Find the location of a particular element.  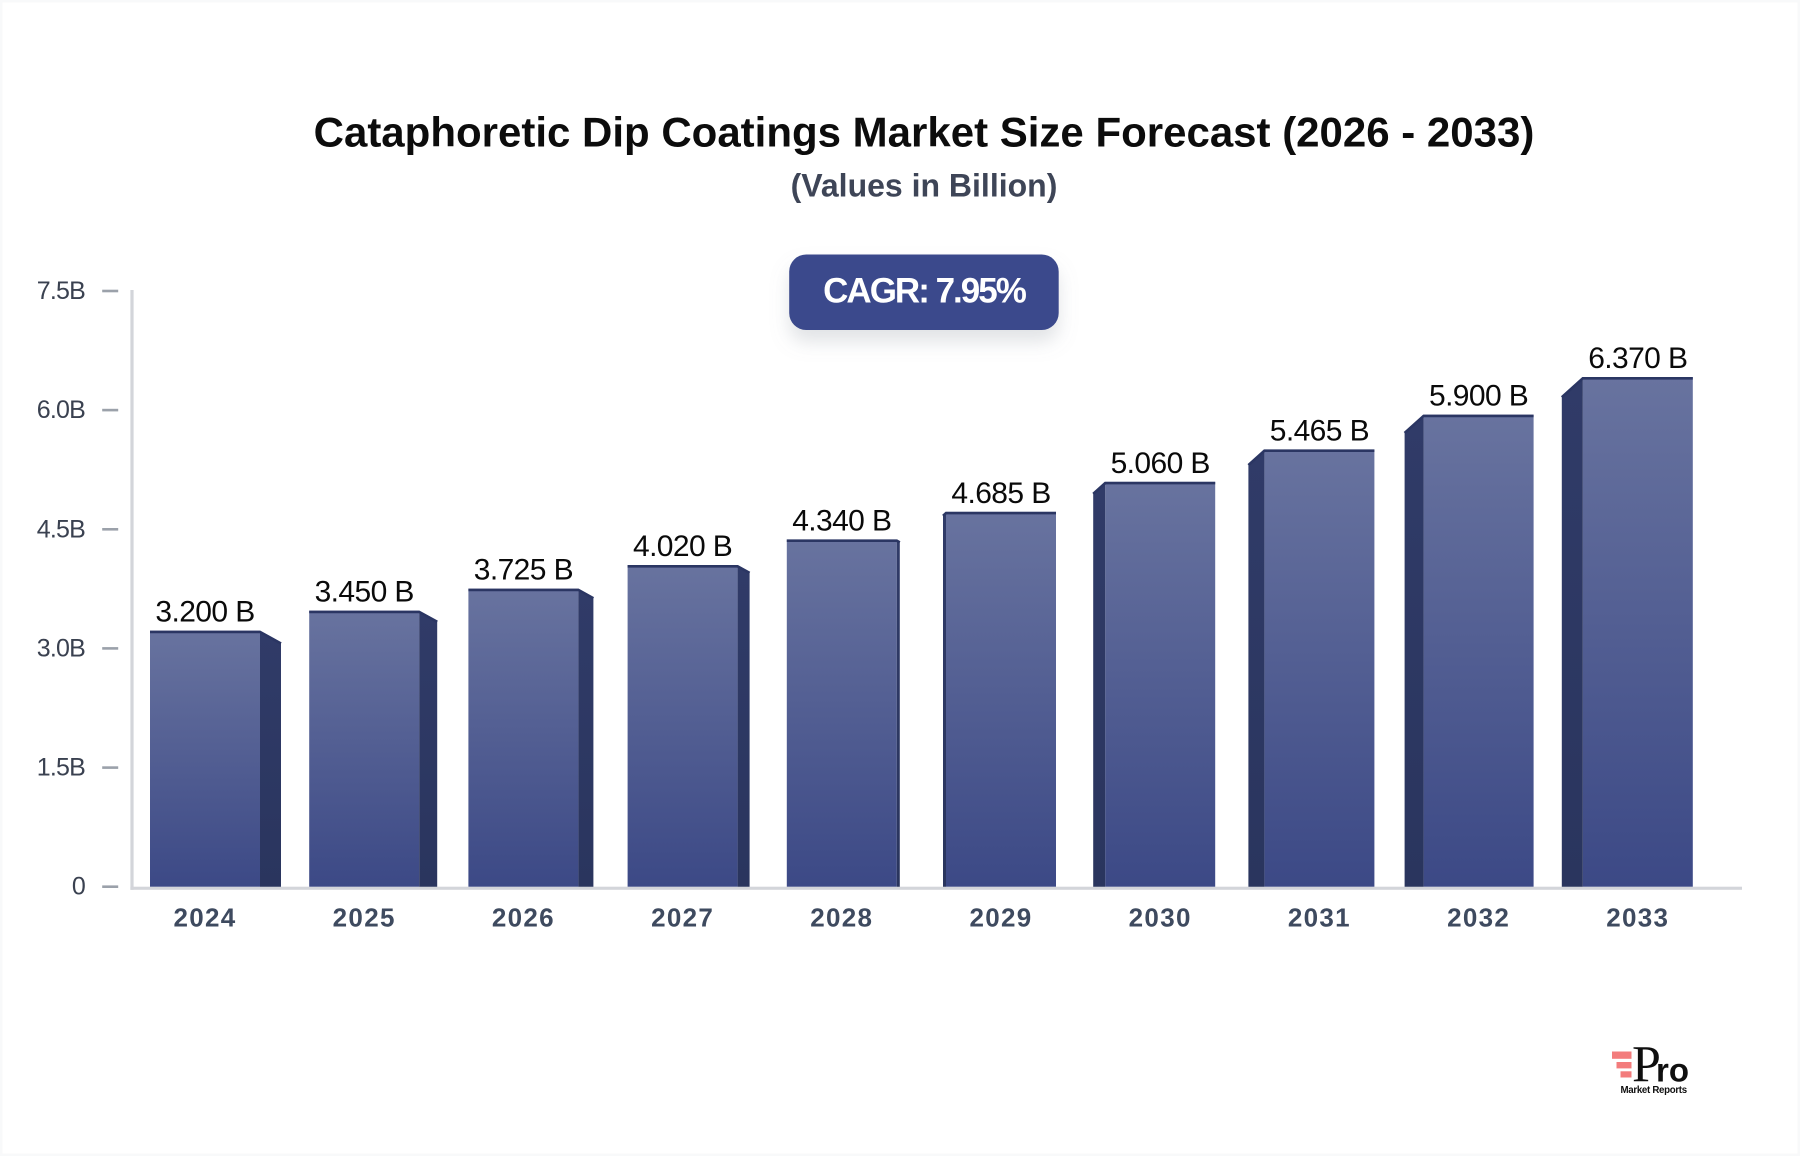

svg-text: ro is located at coordinates (1672, 1069).